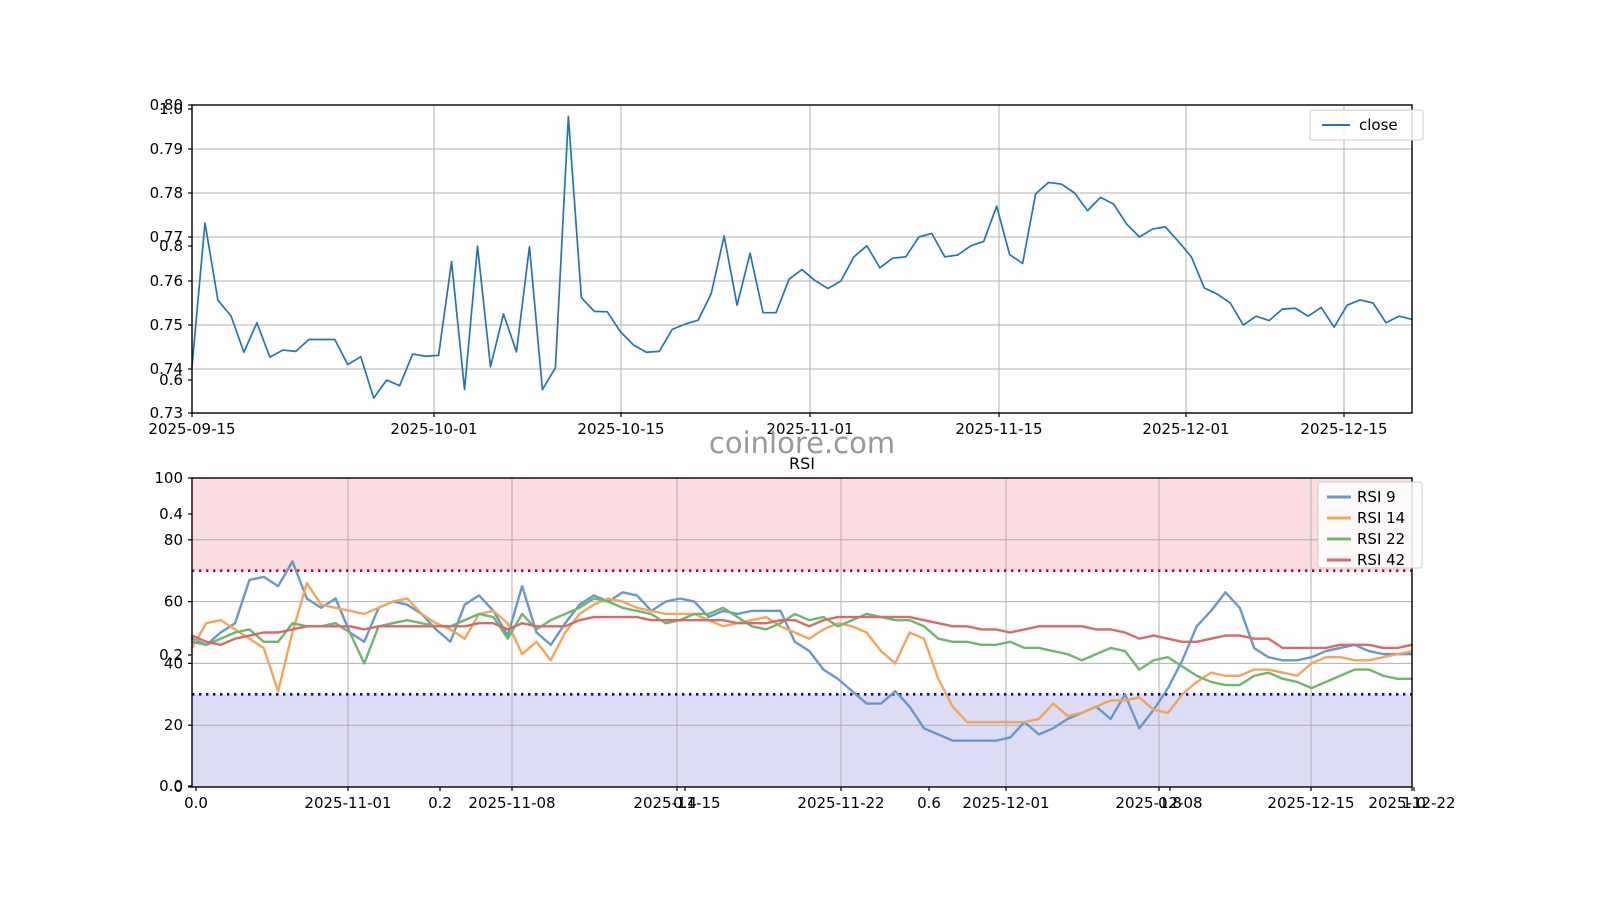  I want to click on rsi-x-tick-label: 2025-12-08, so click(1158, 803).